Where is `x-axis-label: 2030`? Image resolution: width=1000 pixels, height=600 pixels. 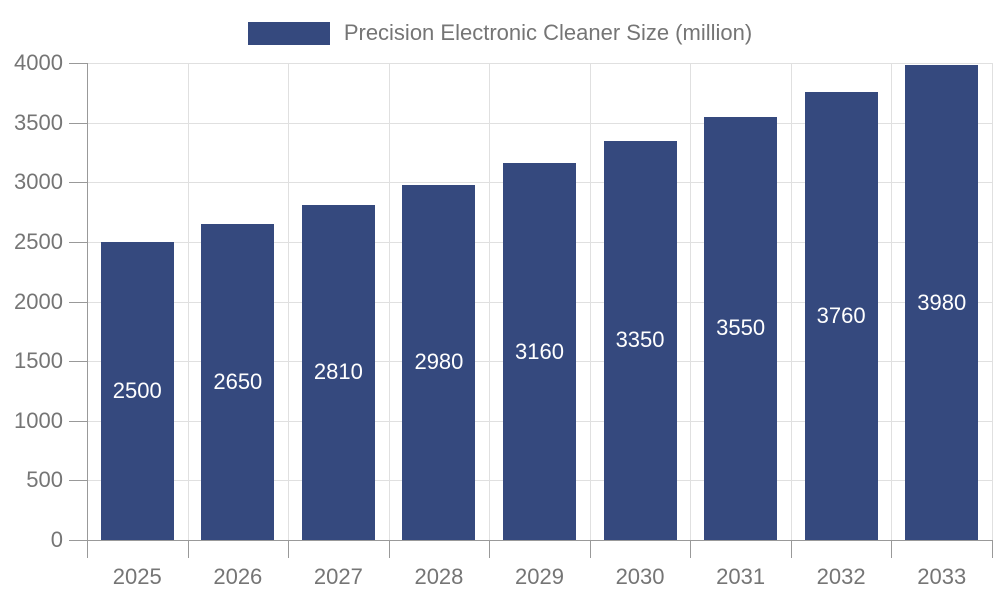
x-axis-label: 2030 is located at coordinates (640, 576).